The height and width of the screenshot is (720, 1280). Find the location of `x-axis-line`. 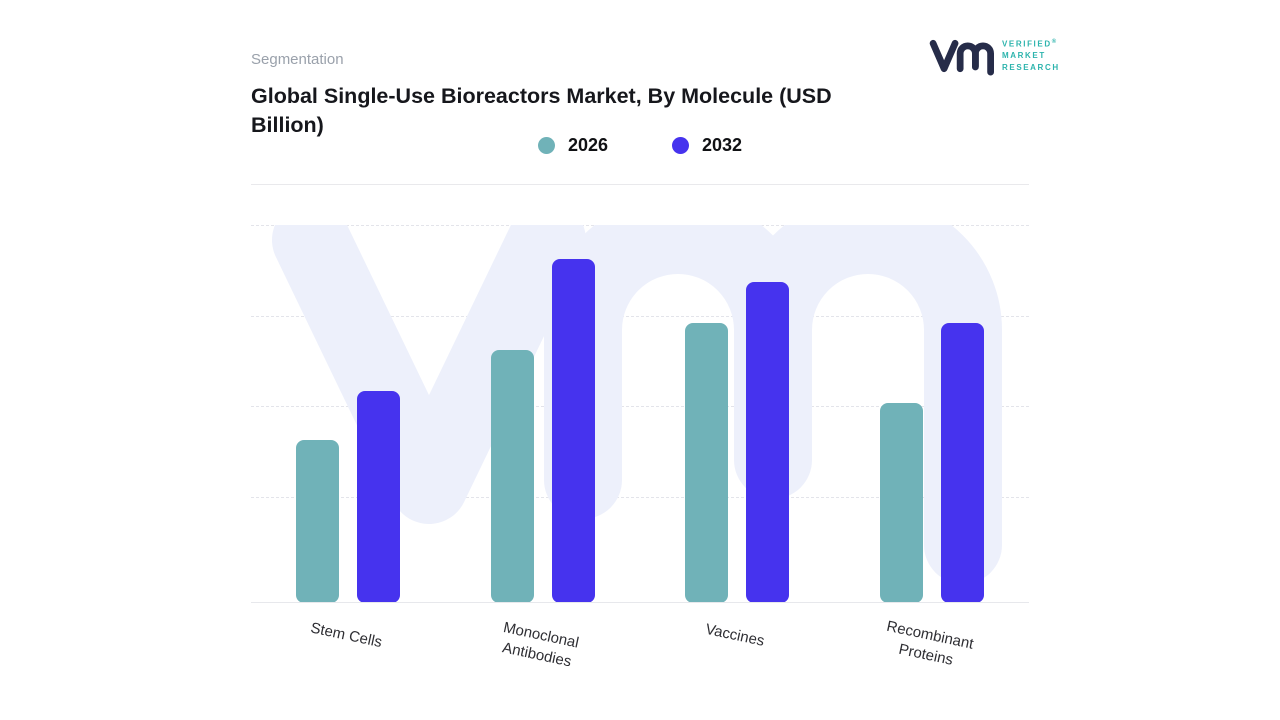

x-axis-line is located at coordinates (640, 602).